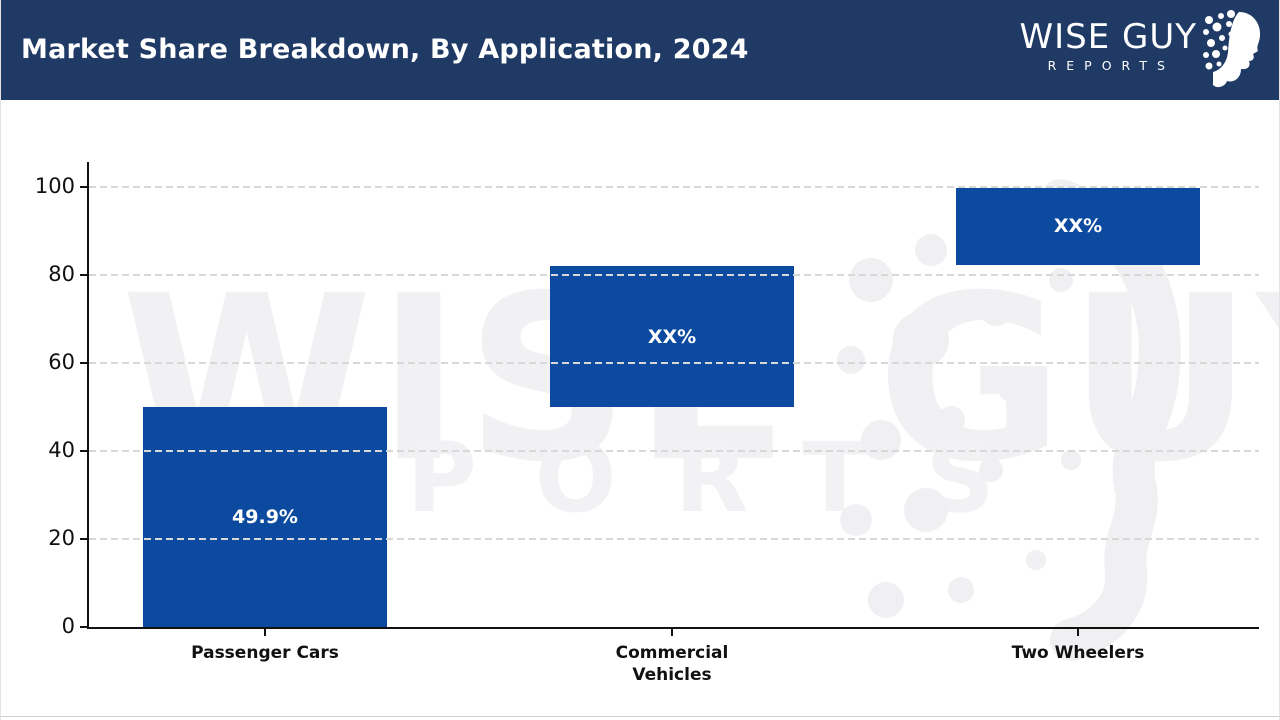 The image size is (1280, 720). I want to click on y-tick-label-0: 0, so click(68, 626).